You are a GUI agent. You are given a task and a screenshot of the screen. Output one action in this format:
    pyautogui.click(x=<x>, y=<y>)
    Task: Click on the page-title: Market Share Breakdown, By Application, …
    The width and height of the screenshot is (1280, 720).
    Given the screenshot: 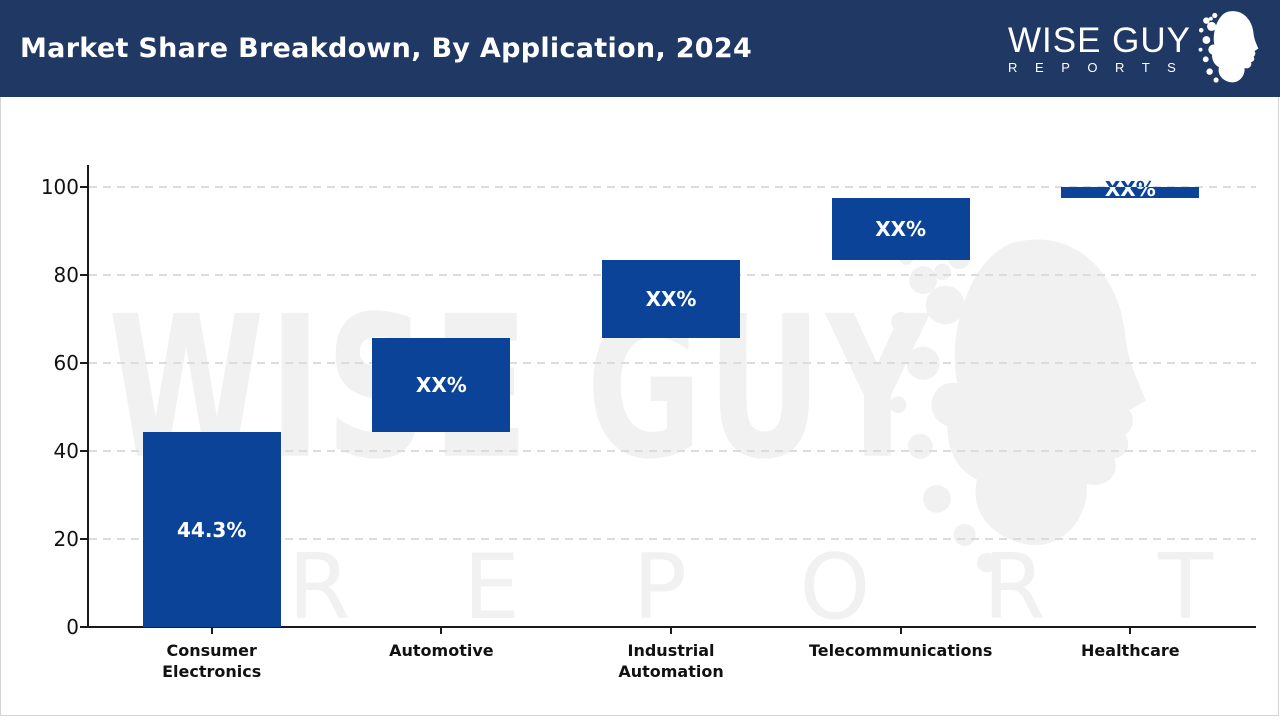 What is the action you would take?
    pyautogui.click(x=386, y=48)
    